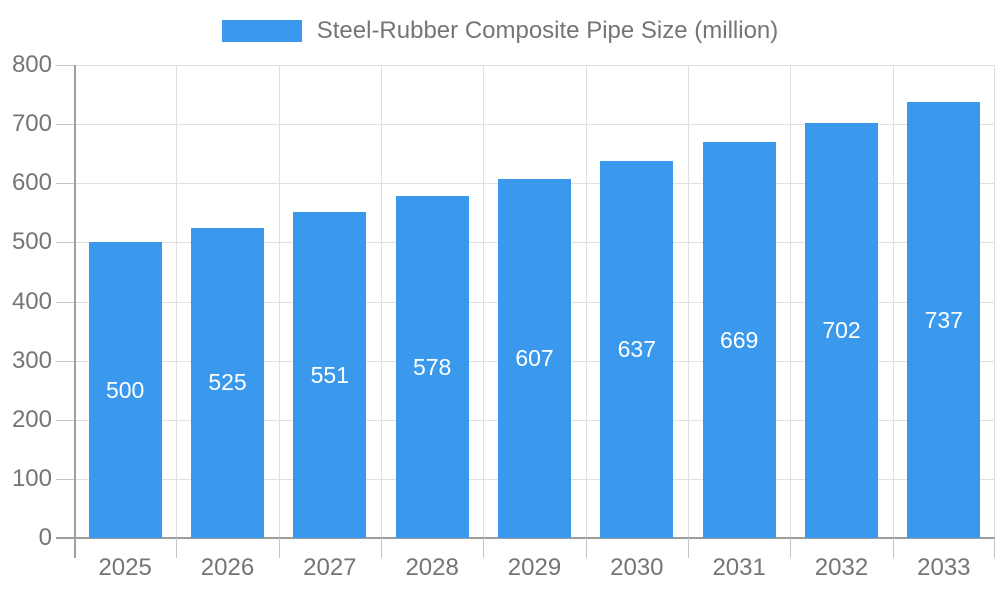 The height and width of the screenshot is (600, 1000). What do you see at coordinates (31, 124) in the screenshot?
I see `y-tick-label: 700` at bounding box center [31, 124].